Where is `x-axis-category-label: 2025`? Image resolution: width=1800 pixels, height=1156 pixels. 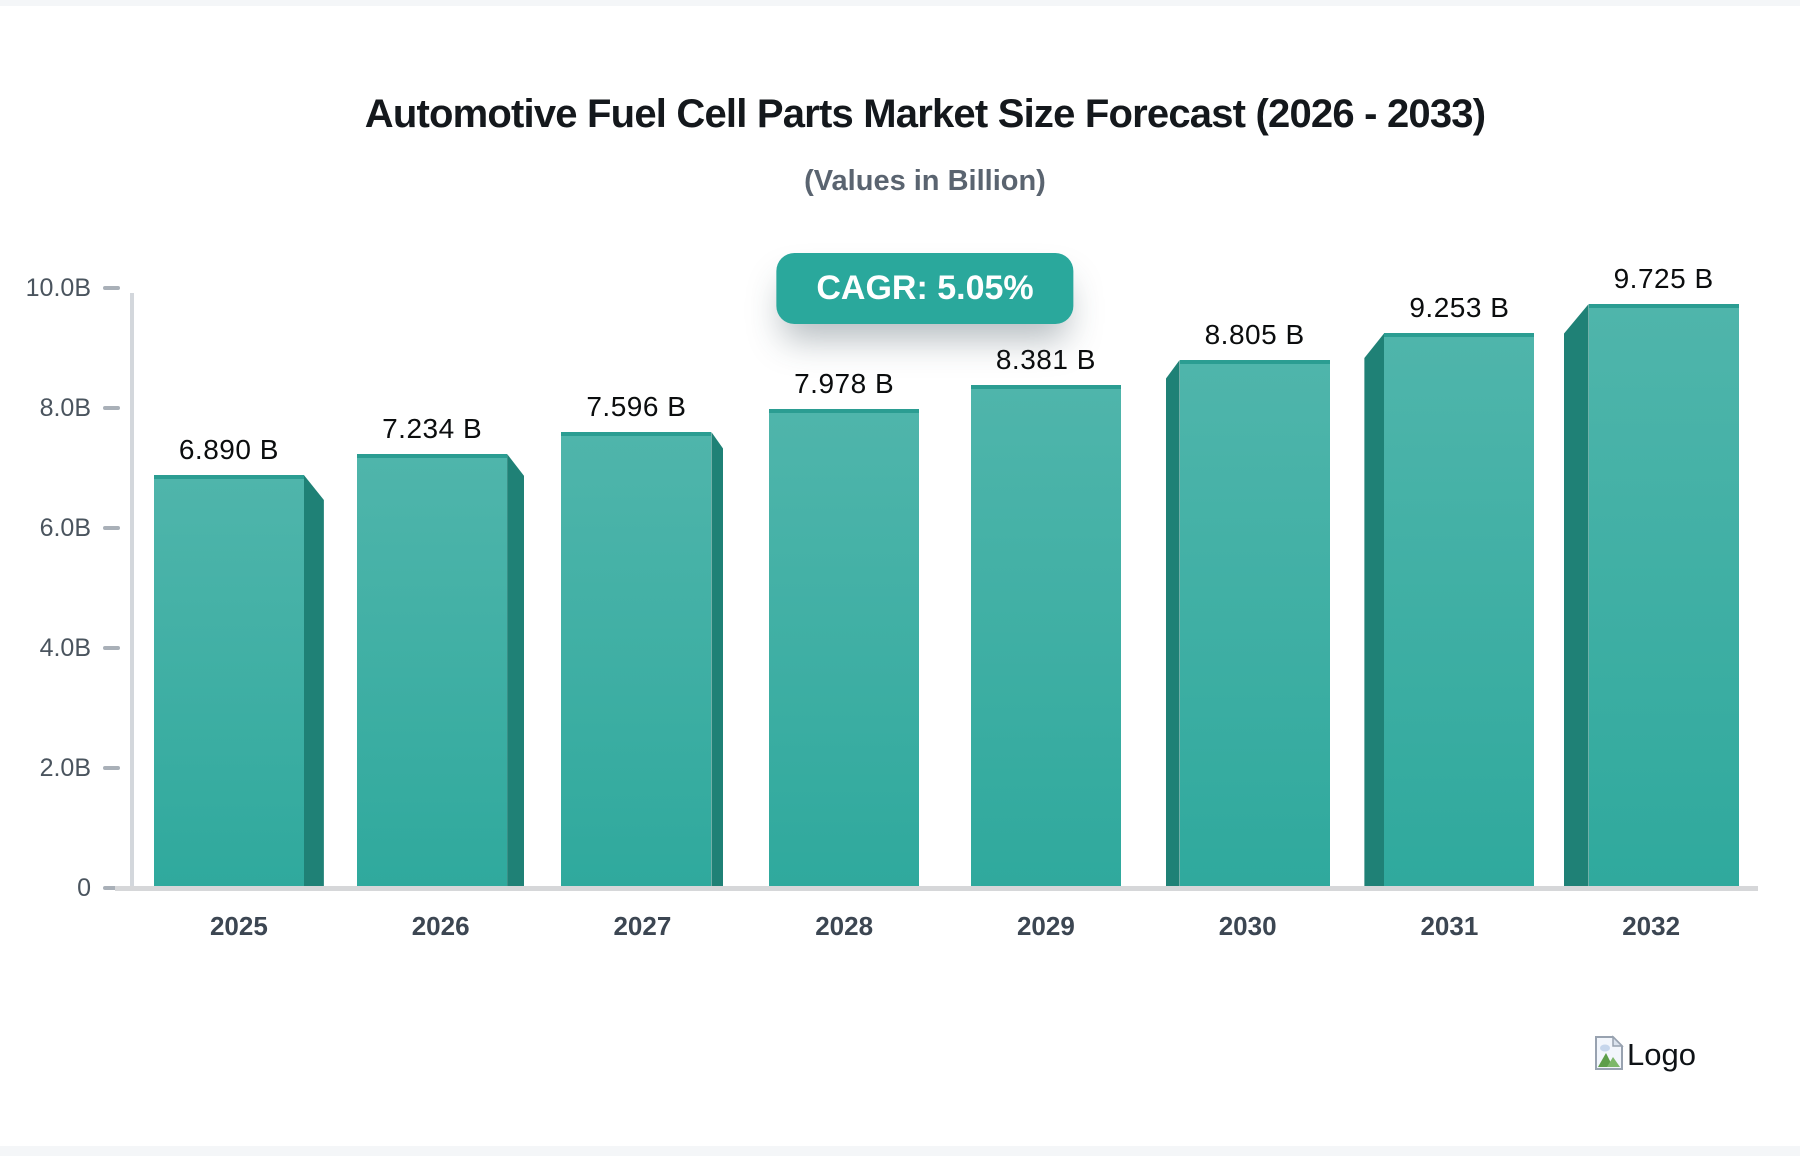 x-axis-category-label: 2025 is located at coordinates (238, 926).